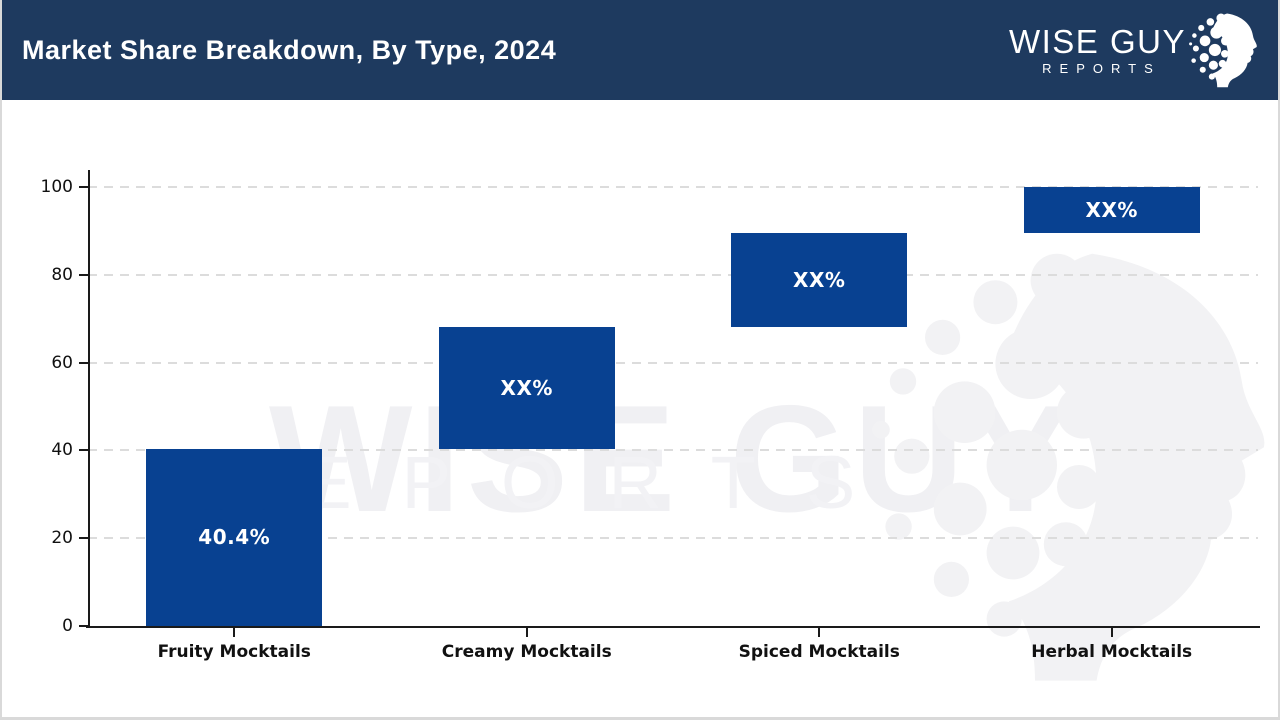  I want to click on y-axis, so click(89, 399).